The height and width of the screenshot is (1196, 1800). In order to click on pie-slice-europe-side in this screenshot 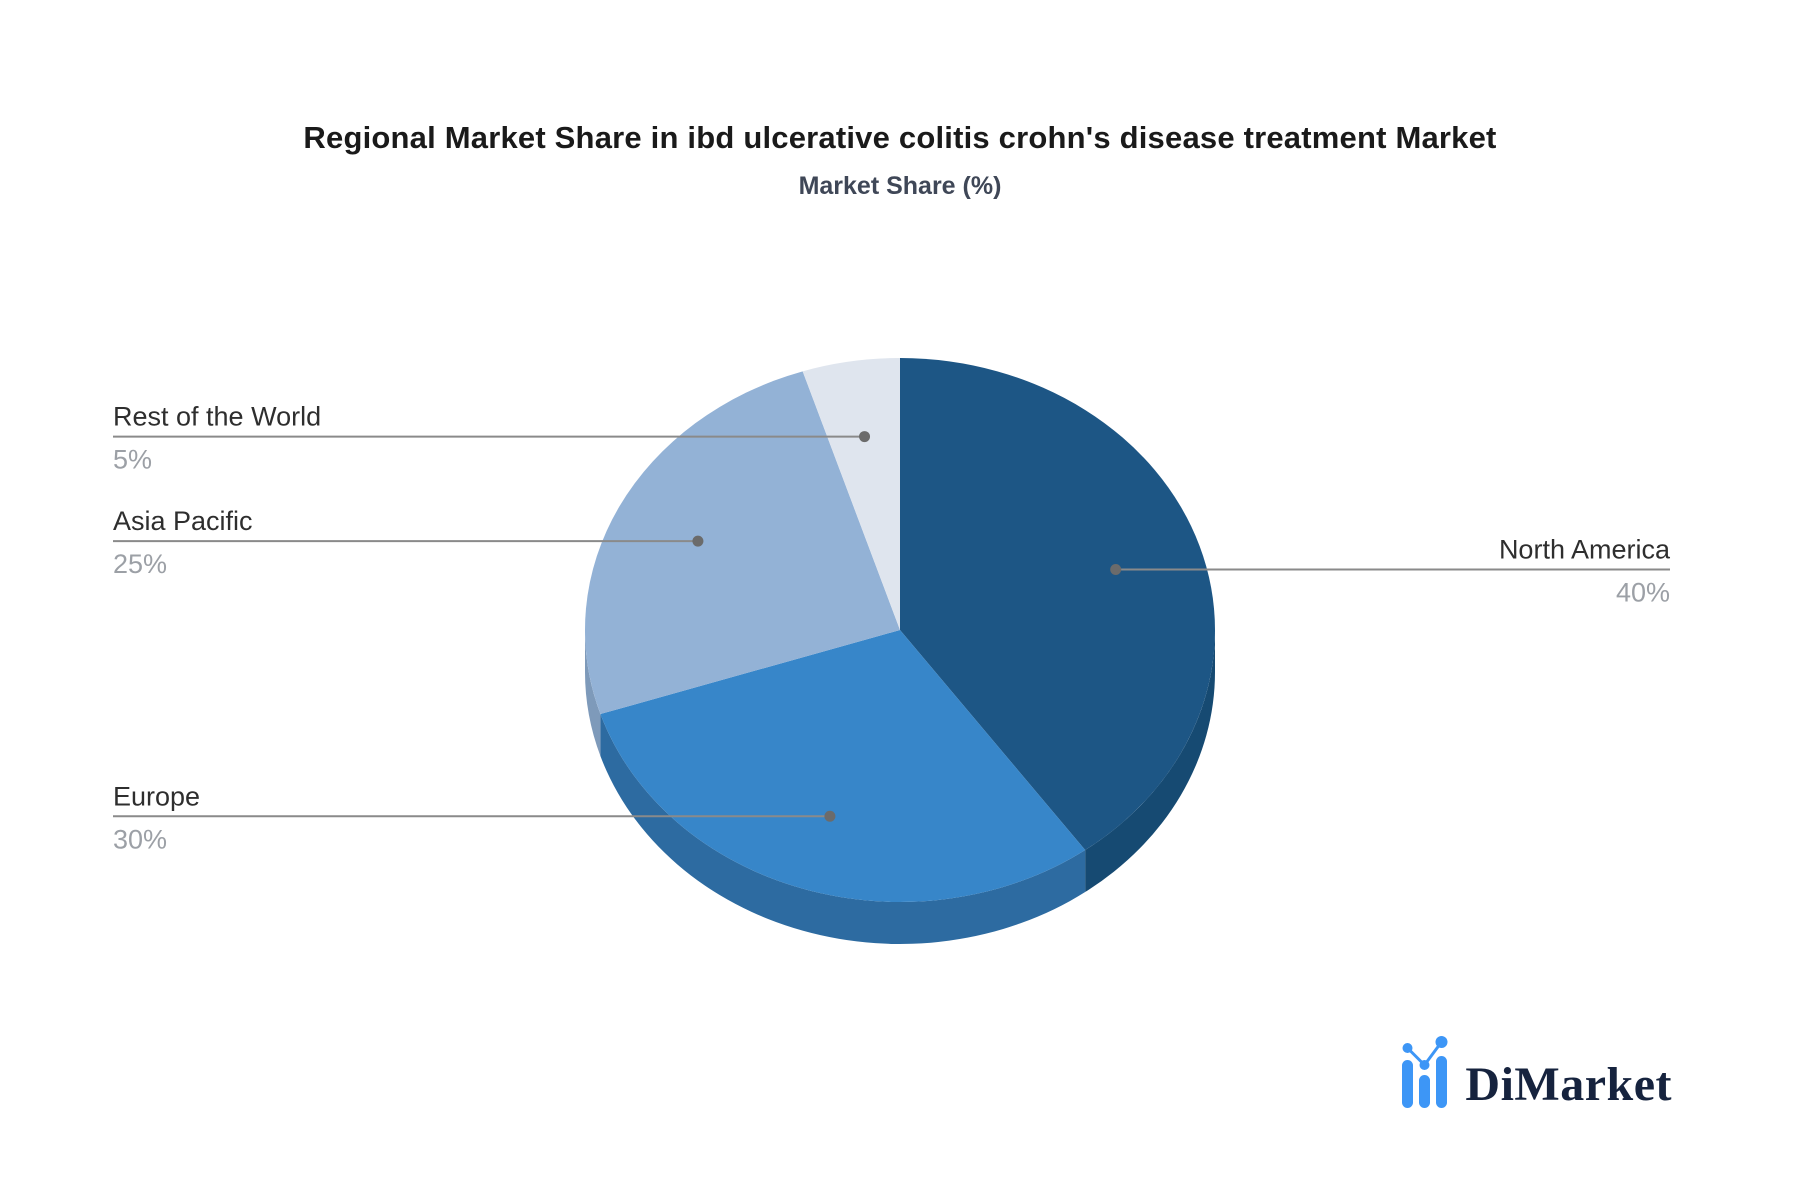, I will do `click(843, 829)`.